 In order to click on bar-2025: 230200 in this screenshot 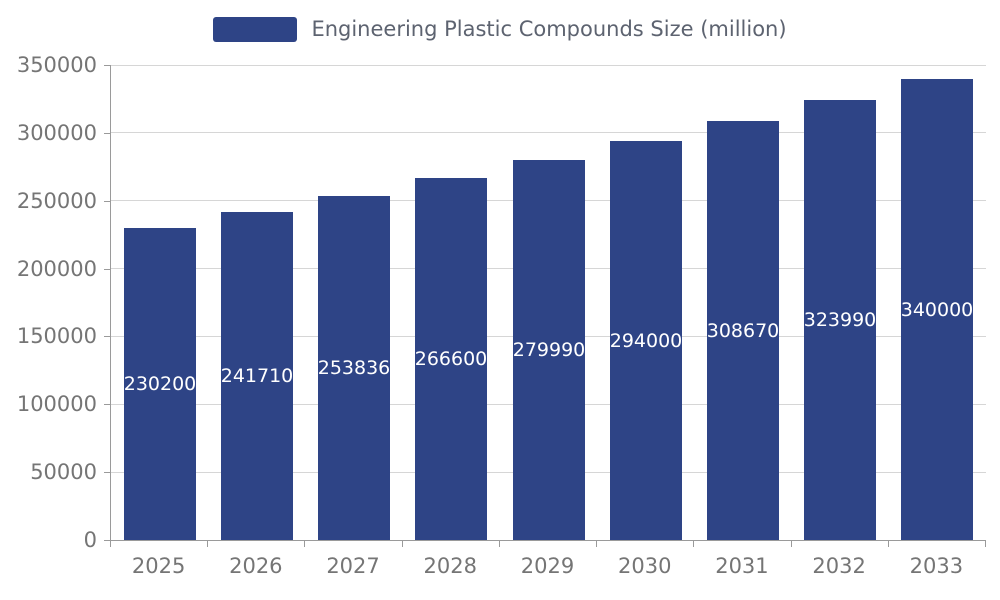, I will do `click(160, 384)`.